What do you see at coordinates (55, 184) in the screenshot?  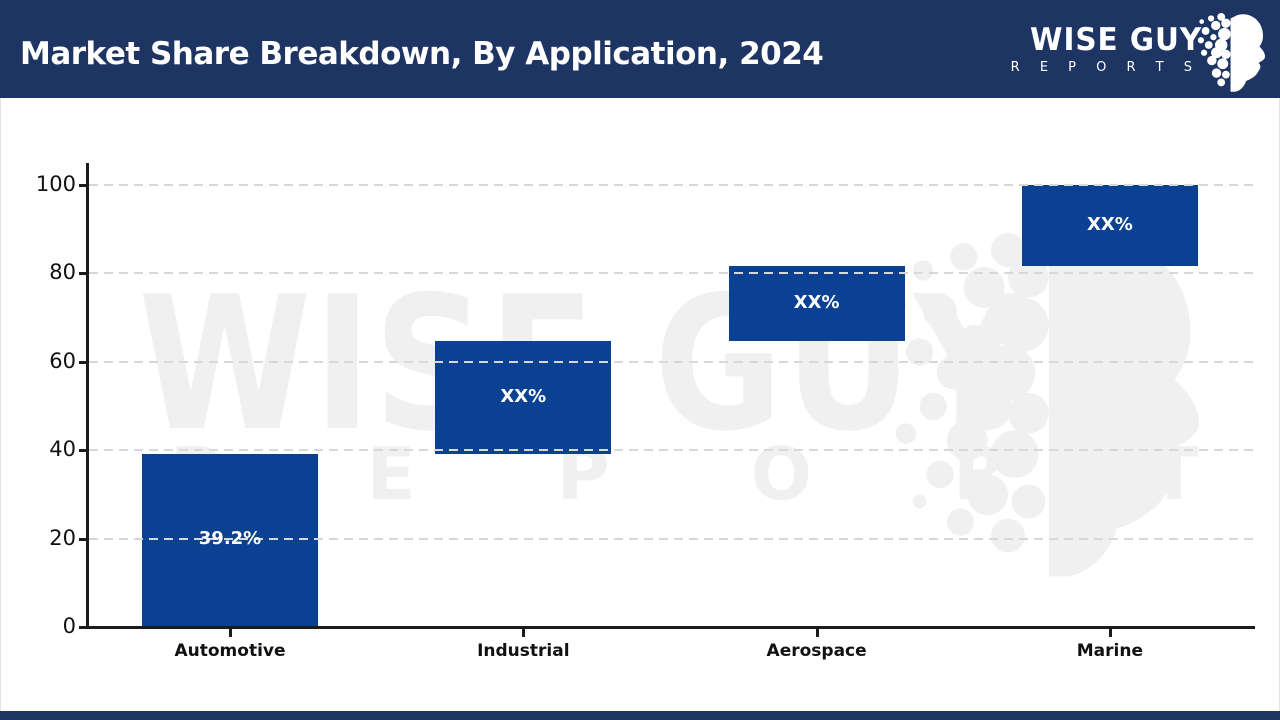 I see `y-tick-label-100: 100` at bounding box center [55, 184].